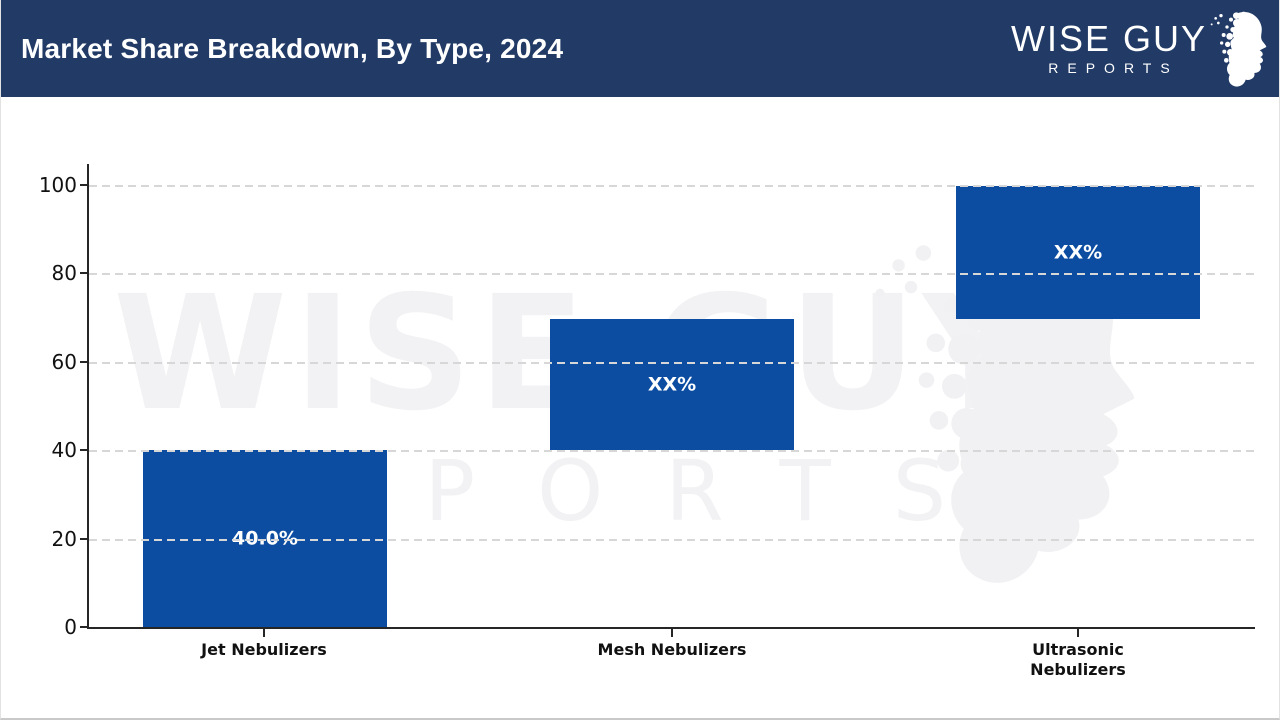 This screenshot has height=720, width=1280. I want to click on logo-subtitle: REPORTS, so click(1113, 68).